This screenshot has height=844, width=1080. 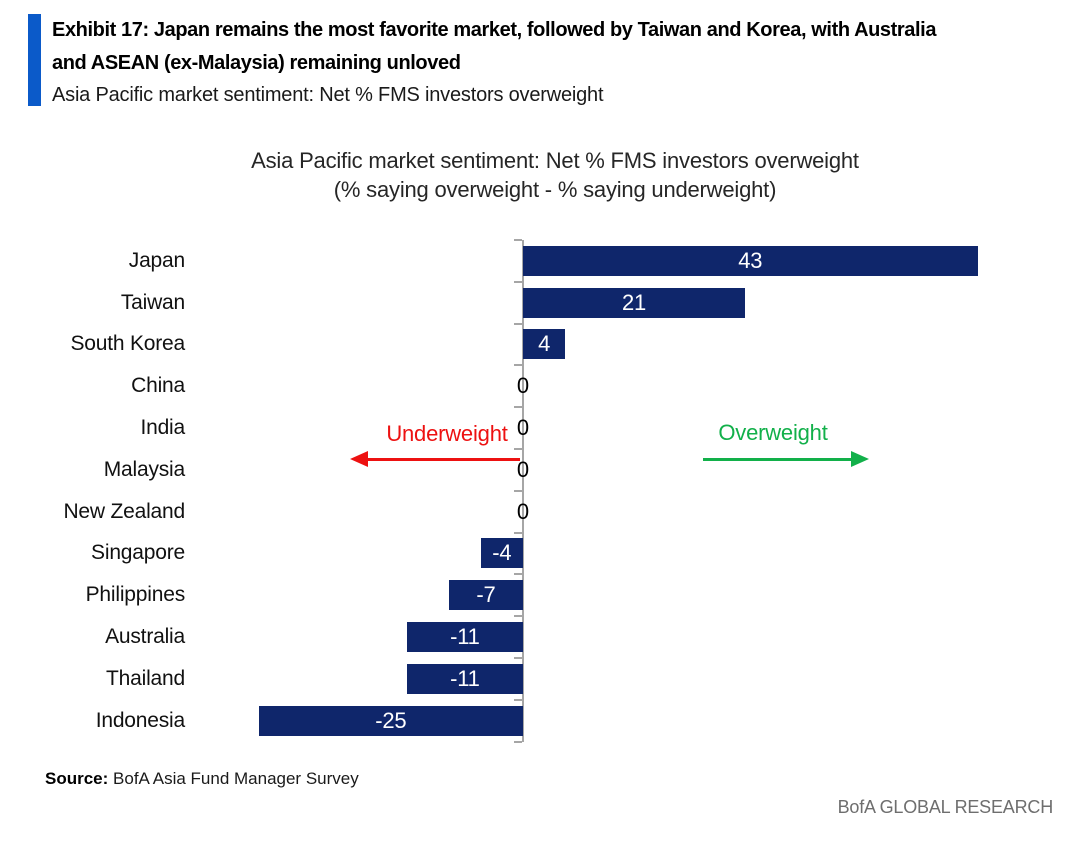 What do you see at coordinates (773, 432) in the screenshot?
I see `overweight-annotation-label: Overweight` at bounding box center [773, 432].